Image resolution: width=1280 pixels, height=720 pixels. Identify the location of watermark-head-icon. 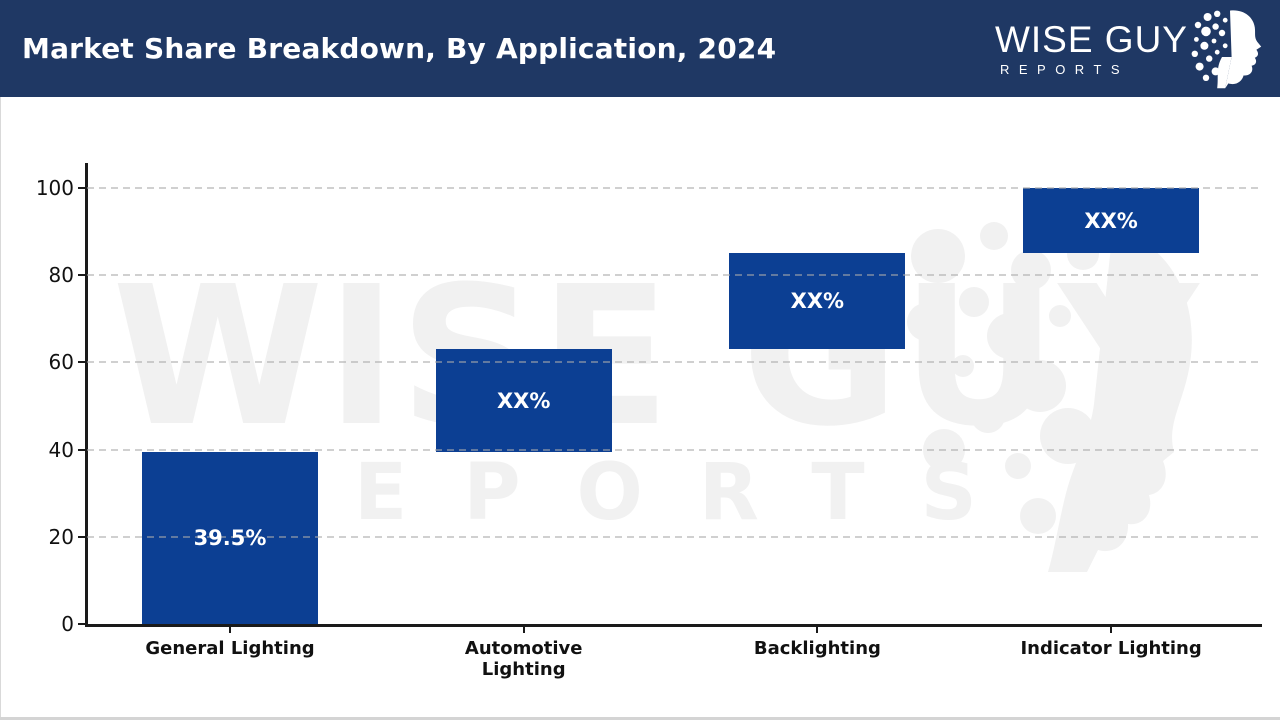
(1049, 397).